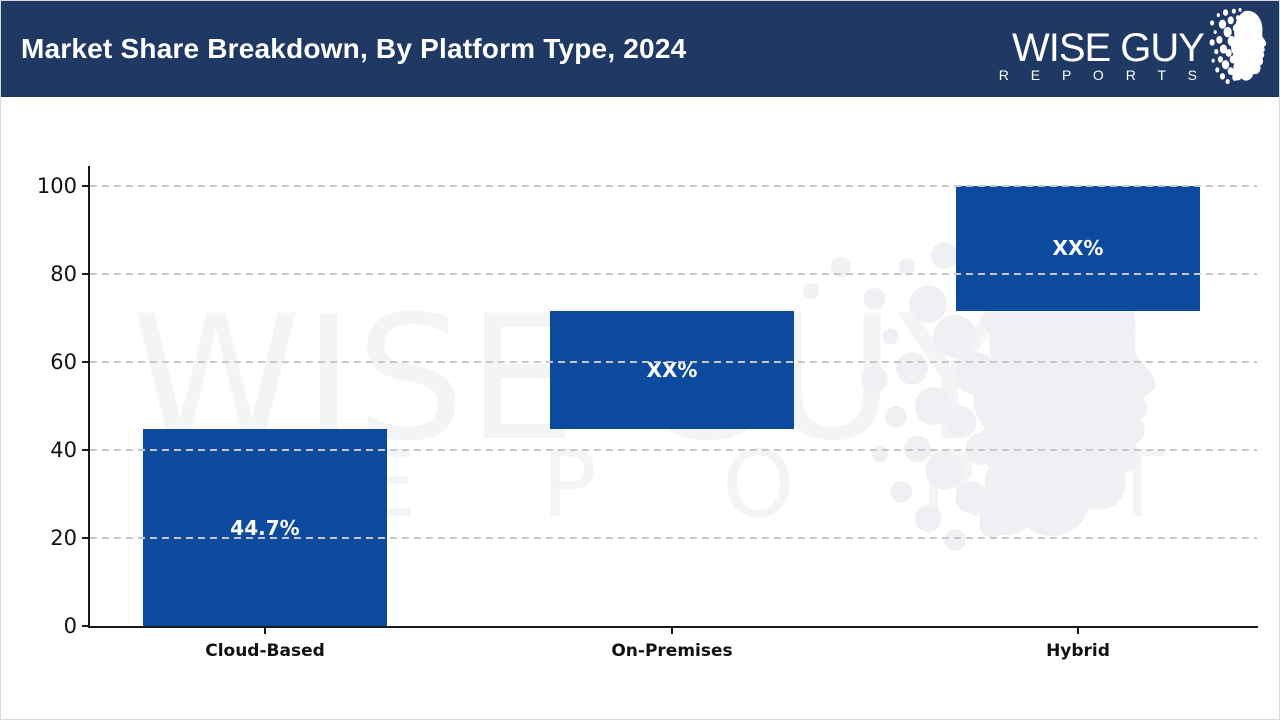 This screenshot has width=1280, height=720. Describe the element at coordinates (673, 186) in the screenshot. I see `gridline-y100` at that location.